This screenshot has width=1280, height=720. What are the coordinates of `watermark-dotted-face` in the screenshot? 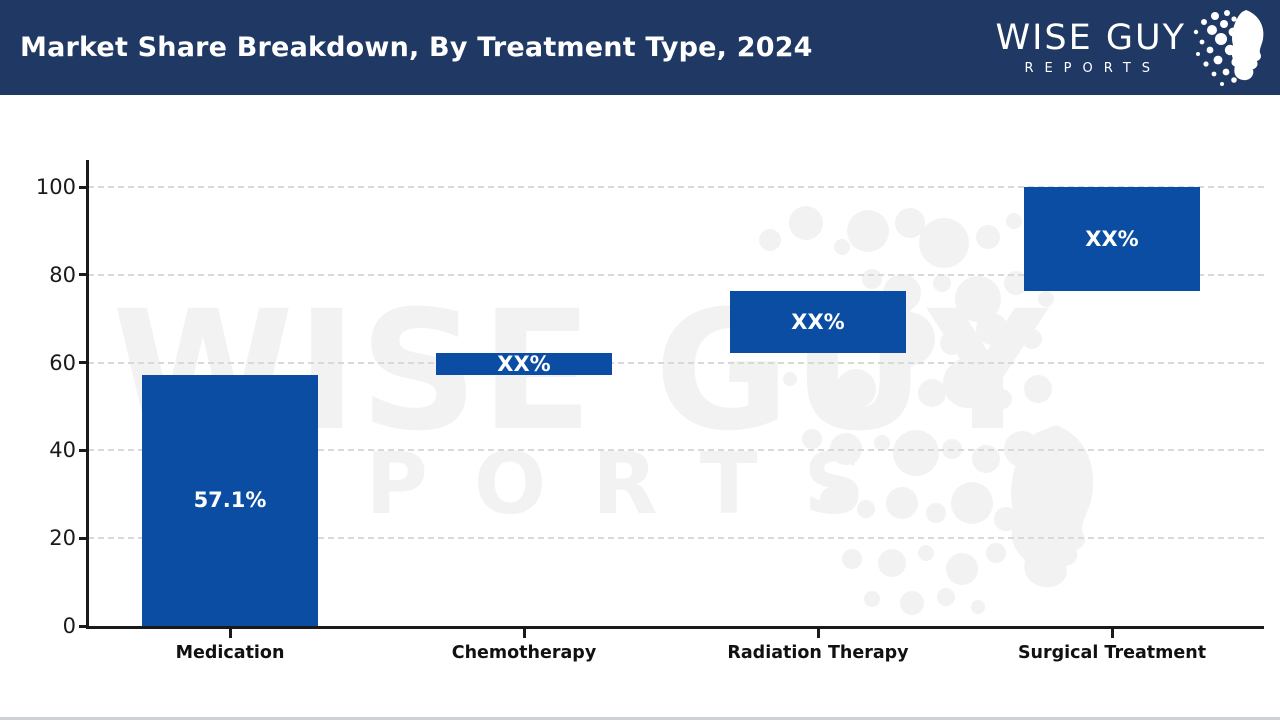 It's located at (926, 410).